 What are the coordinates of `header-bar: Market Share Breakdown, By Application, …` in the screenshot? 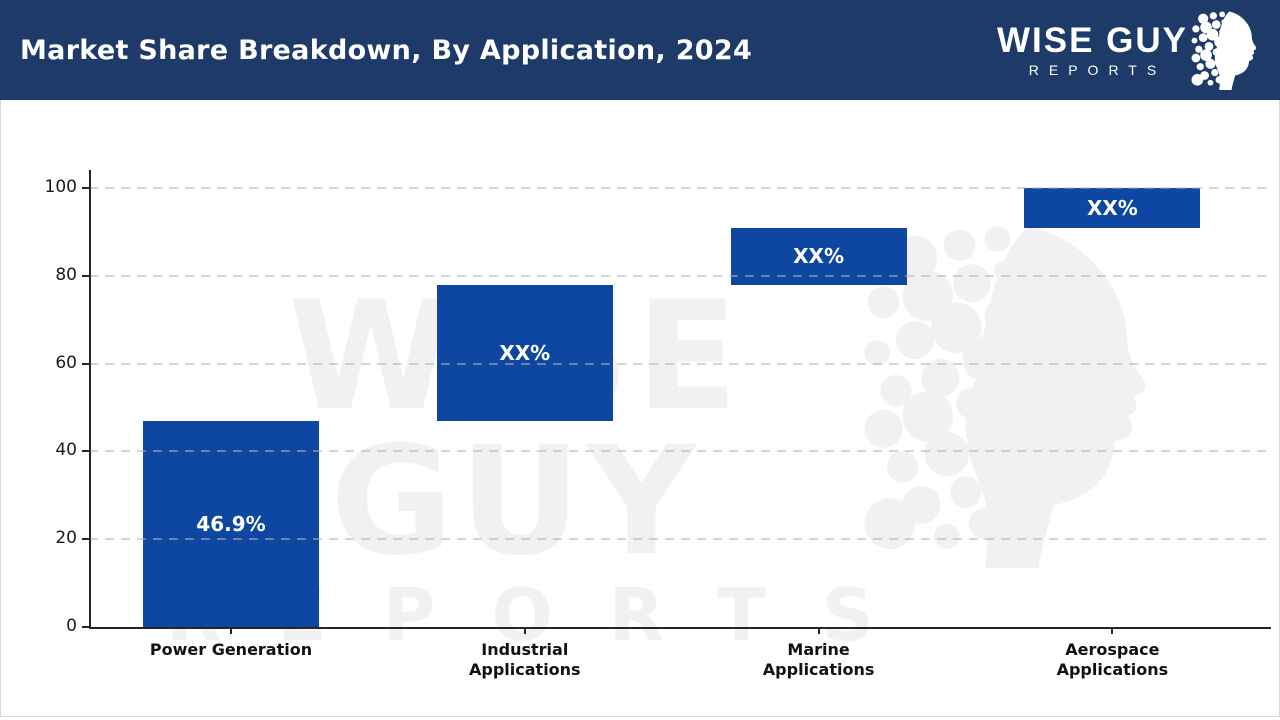 It's located at (640, 50).